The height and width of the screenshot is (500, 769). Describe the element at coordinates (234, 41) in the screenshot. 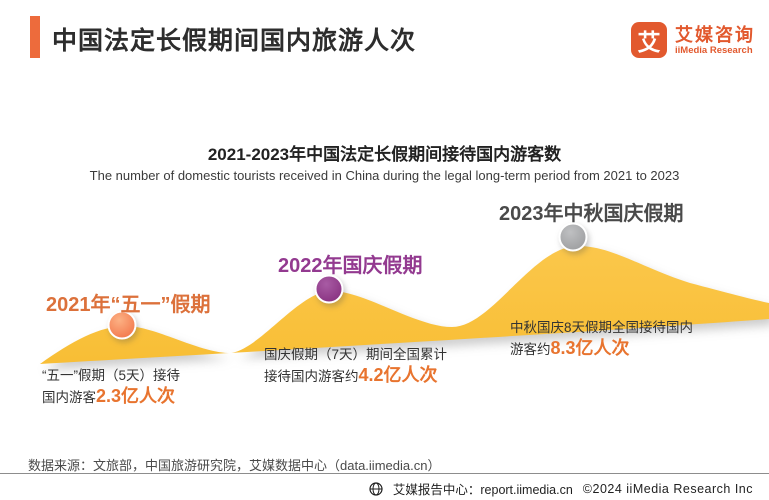

I see `page-title: 中国法定长假期间国内旅游人次` at that location.